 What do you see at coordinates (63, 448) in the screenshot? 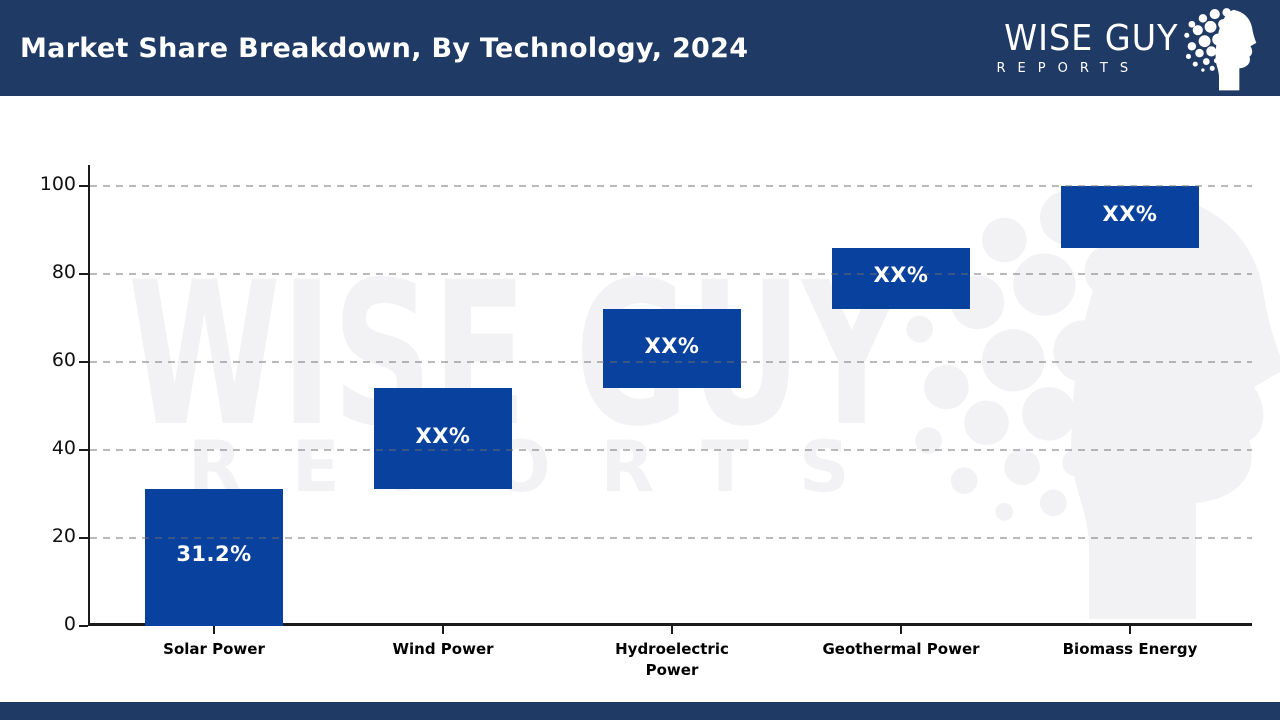
I see `y-tick-label: 40` at bounding box center [63, 448].